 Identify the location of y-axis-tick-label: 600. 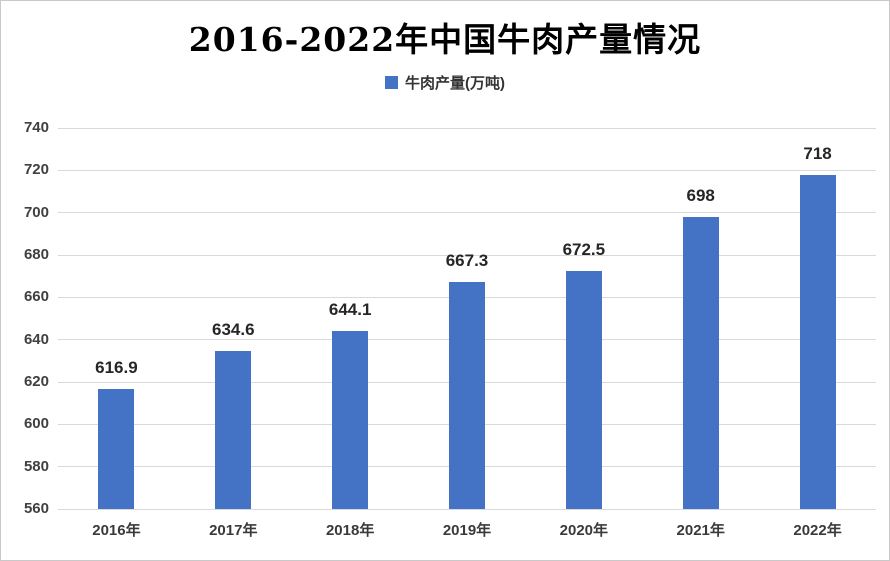
(36, 424).